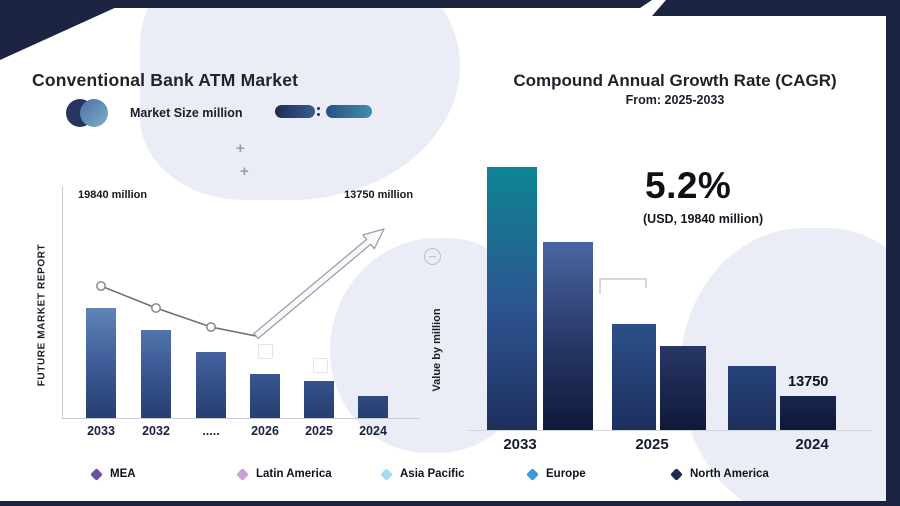 The width and height of the screenshot is (900, 506). Describe the element at coordinates (752, 398) in the screenshot. I see `cagr-bar-2024-primary` at that location.